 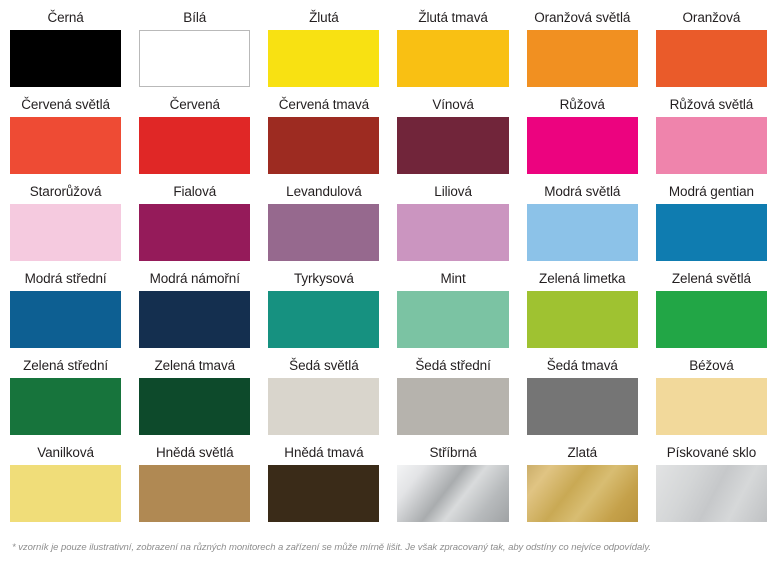 I want to click on swatch-cell: Liliová, so click(x=453, y=221).